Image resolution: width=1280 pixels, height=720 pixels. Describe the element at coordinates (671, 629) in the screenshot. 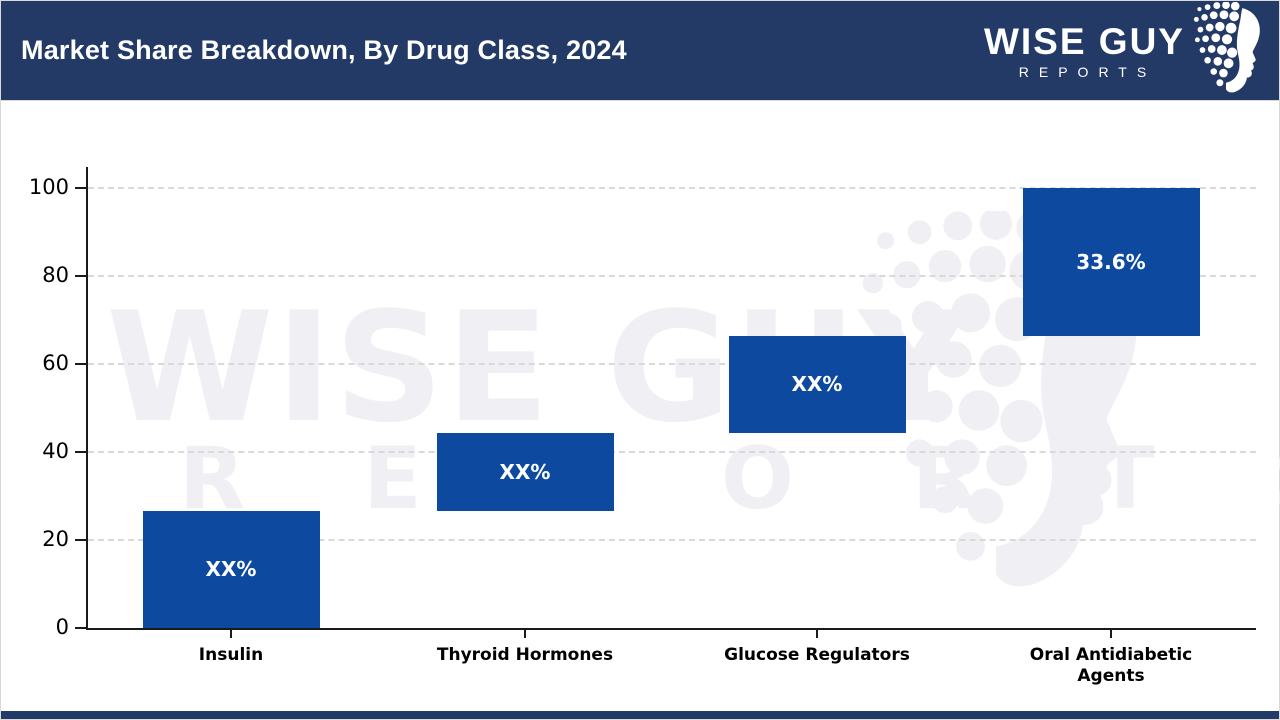

I see `x-axis-line` at that location.